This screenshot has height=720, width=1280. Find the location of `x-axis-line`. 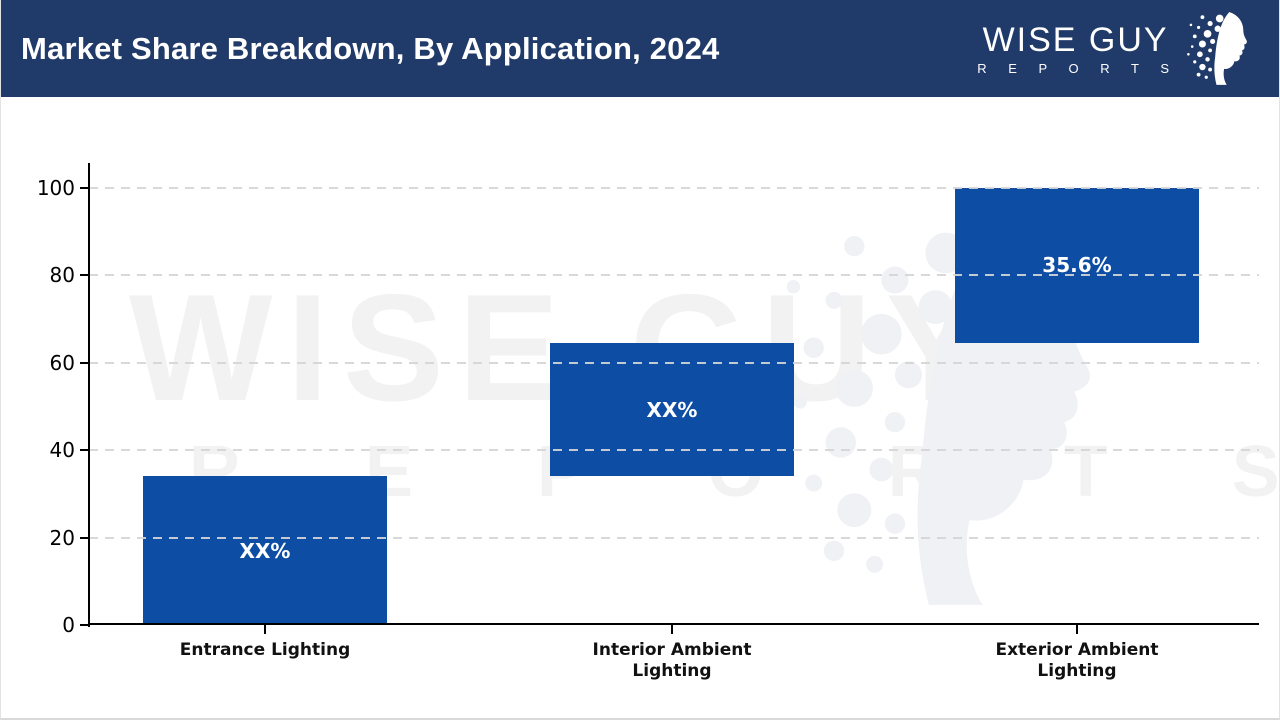

x-axis-line is located at coordinates (674, 624).